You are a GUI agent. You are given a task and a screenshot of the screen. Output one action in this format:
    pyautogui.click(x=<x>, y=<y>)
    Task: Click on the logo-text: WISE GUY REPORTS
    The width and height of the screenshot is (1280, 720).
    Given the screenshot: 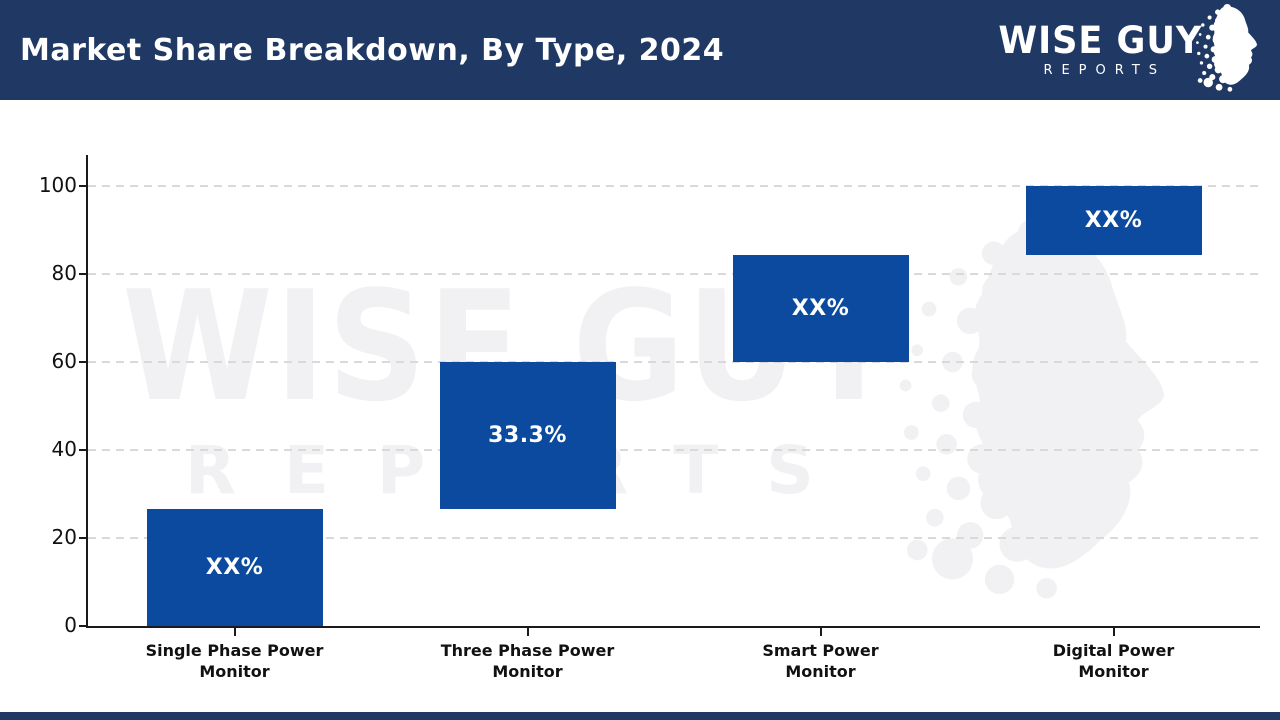 What is the action you would take?
    pyautogui.click(x=1100, y=48)
    